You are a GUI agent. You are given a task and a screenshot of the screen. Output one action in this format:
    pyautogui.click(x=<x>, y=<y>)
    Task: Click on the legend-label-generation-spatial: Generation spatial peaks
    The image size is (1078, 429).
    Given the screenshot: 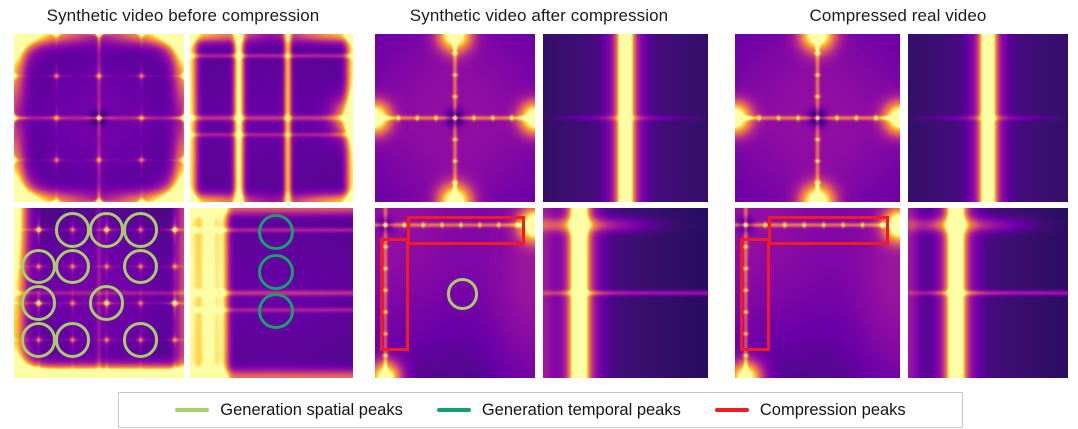 What is the action you would take?
    pyautogui.click(x=311, y=409)
    